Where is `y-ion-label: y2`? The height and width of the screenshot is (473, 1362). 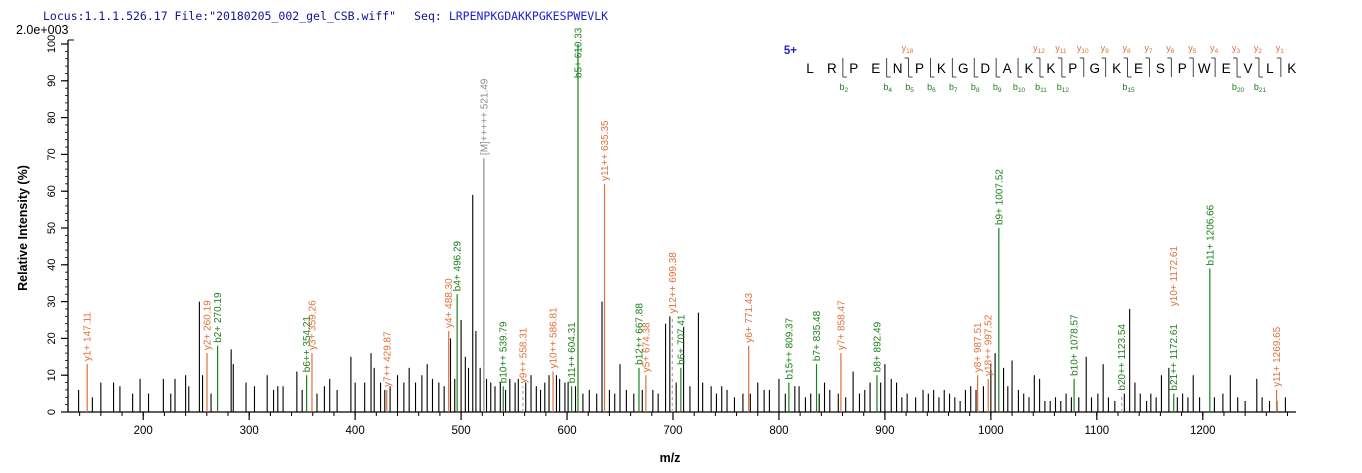 y-ion-label: y2 is located at coordinates (1258, 49).